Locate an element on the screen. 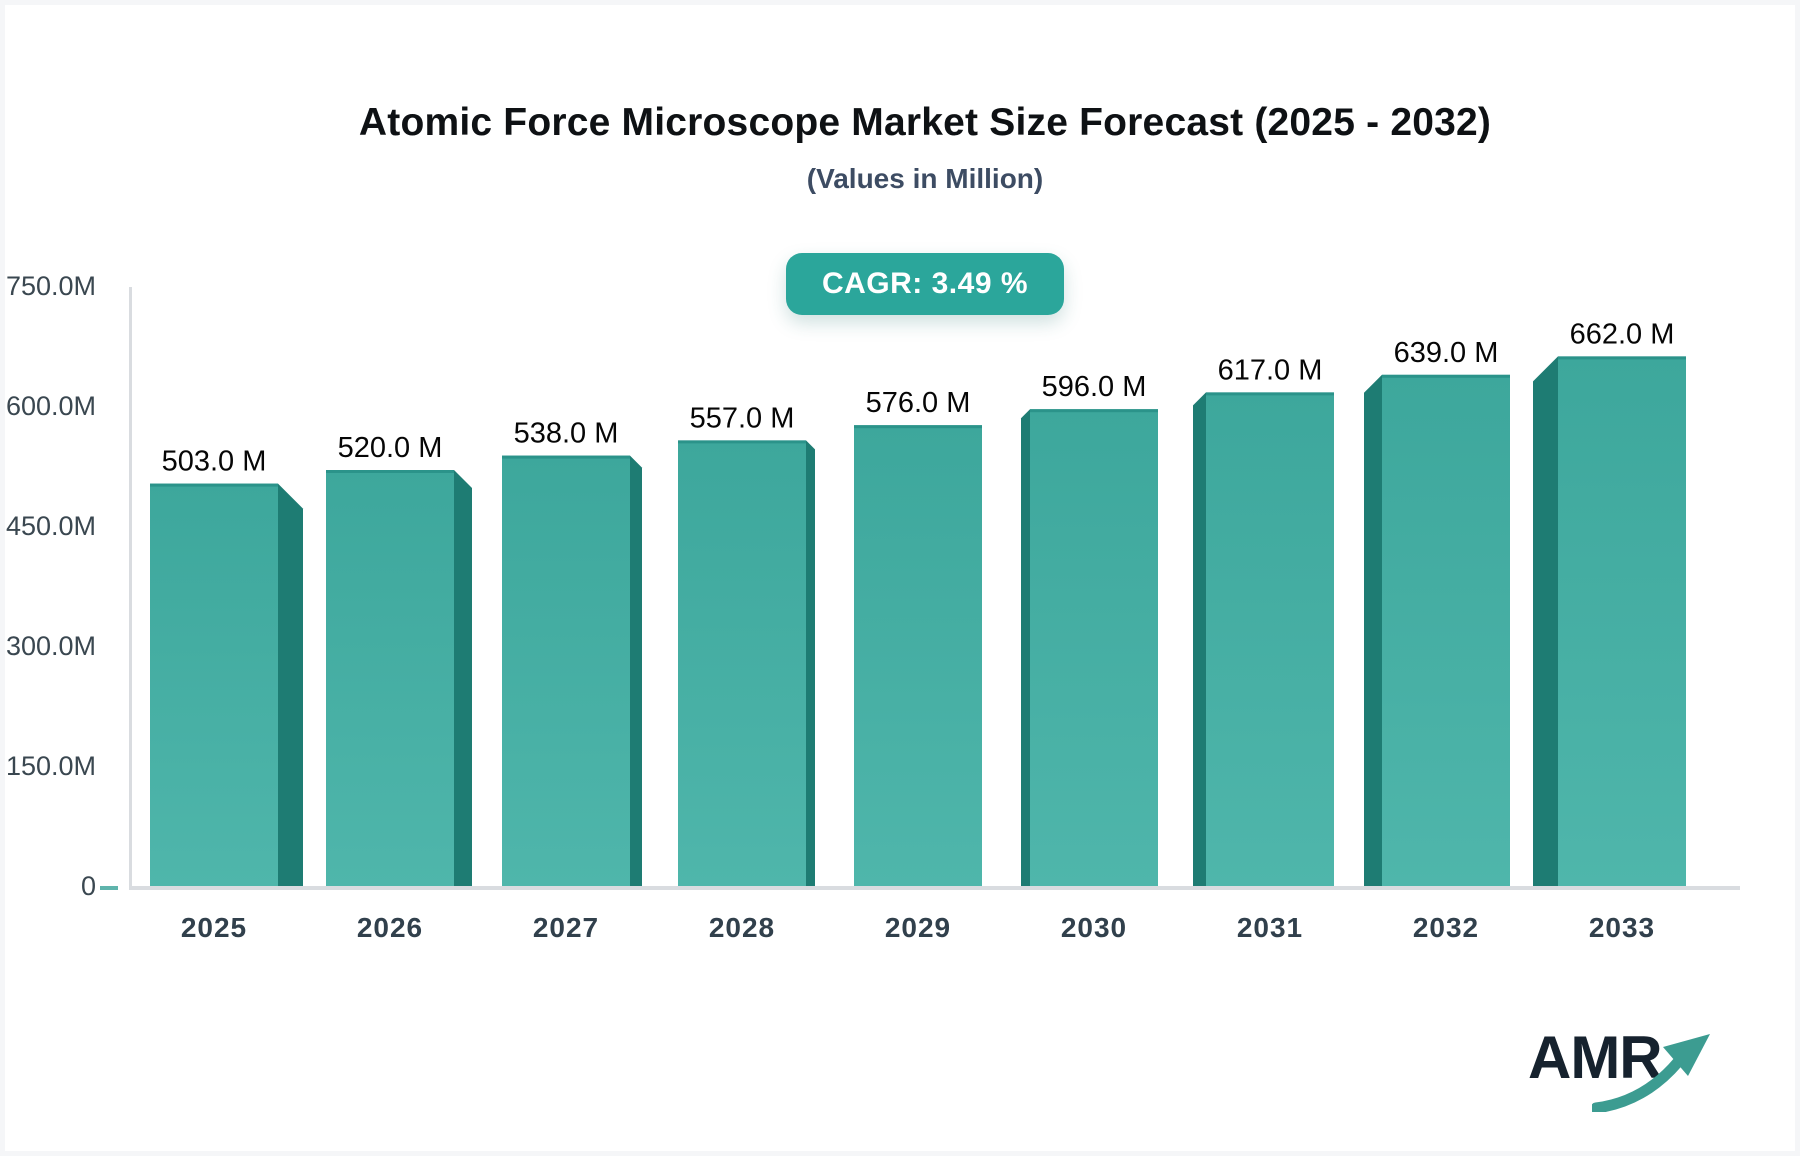  y-axis-line is located at coordinates (130, 588).